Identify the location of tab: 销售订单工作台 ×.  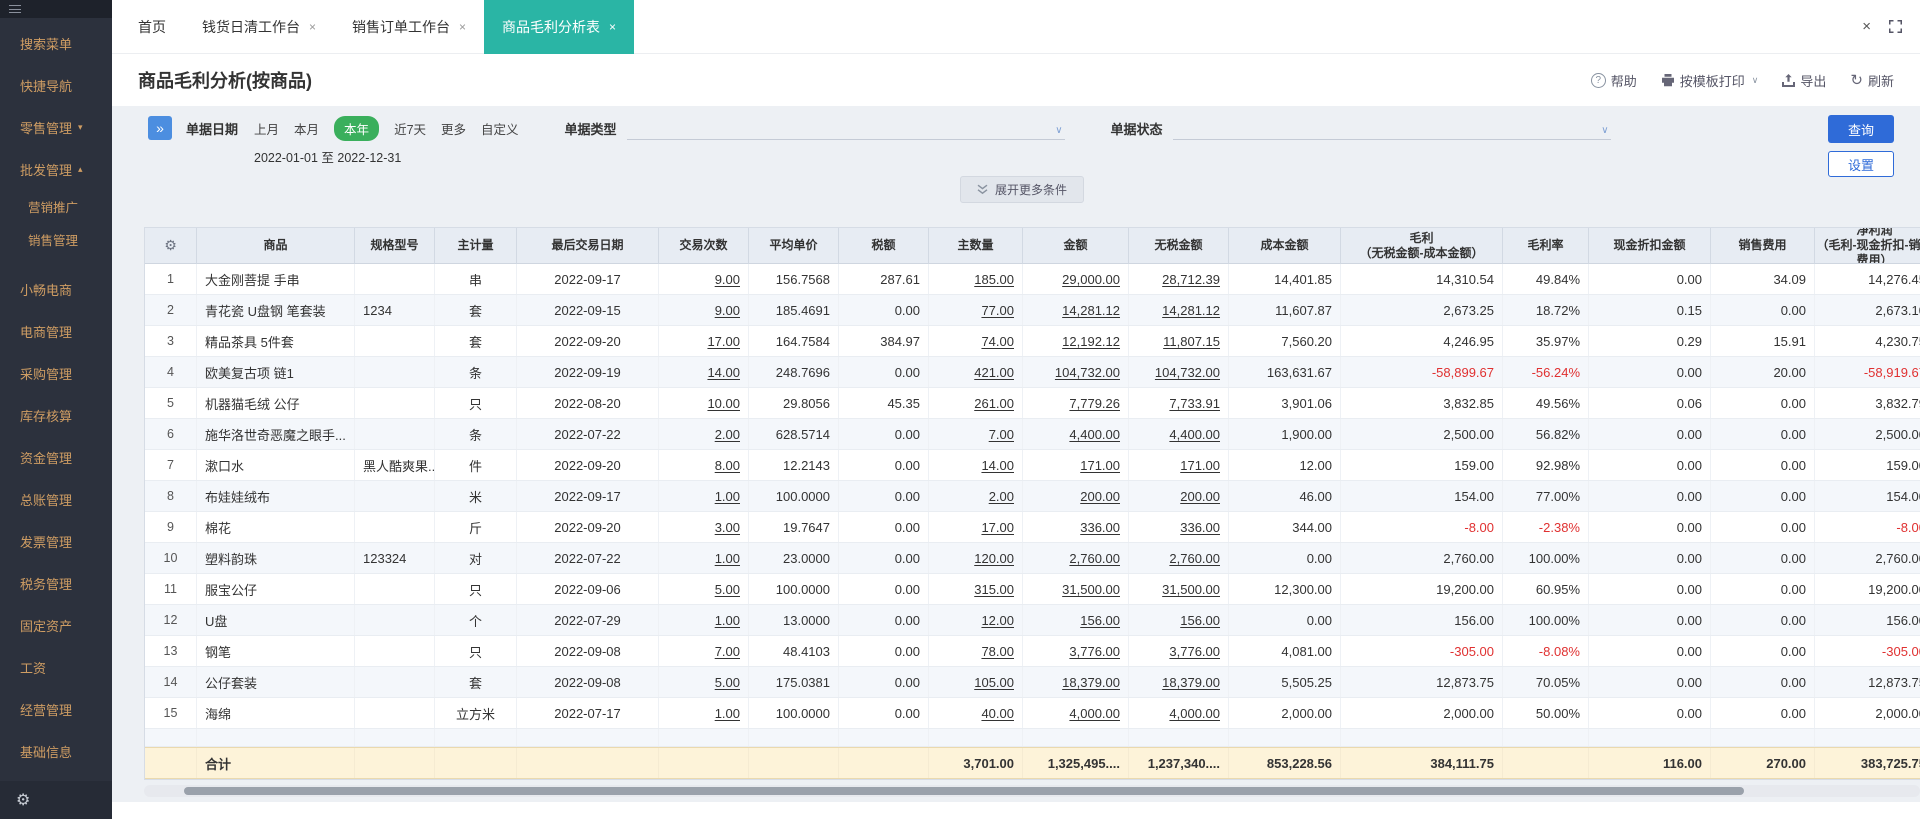
(409, 27).